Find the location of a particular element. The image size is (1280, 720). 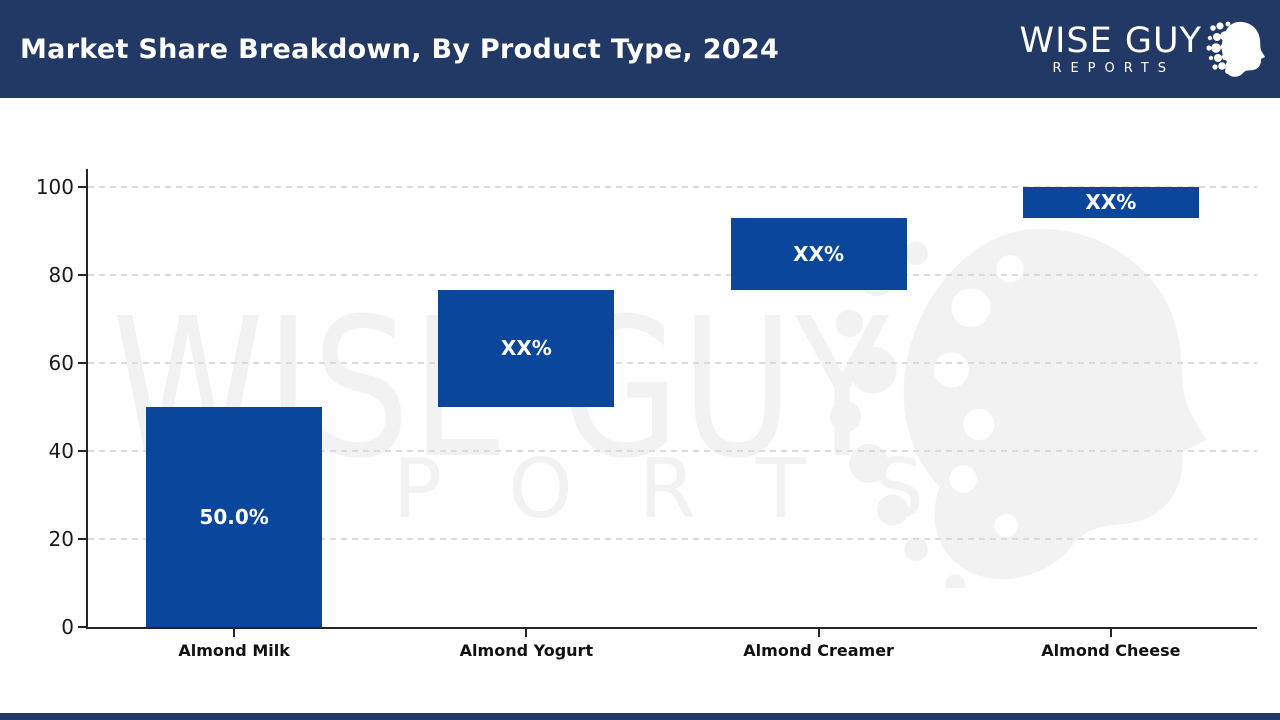

footer-bar is located at coordinates (640, 716).